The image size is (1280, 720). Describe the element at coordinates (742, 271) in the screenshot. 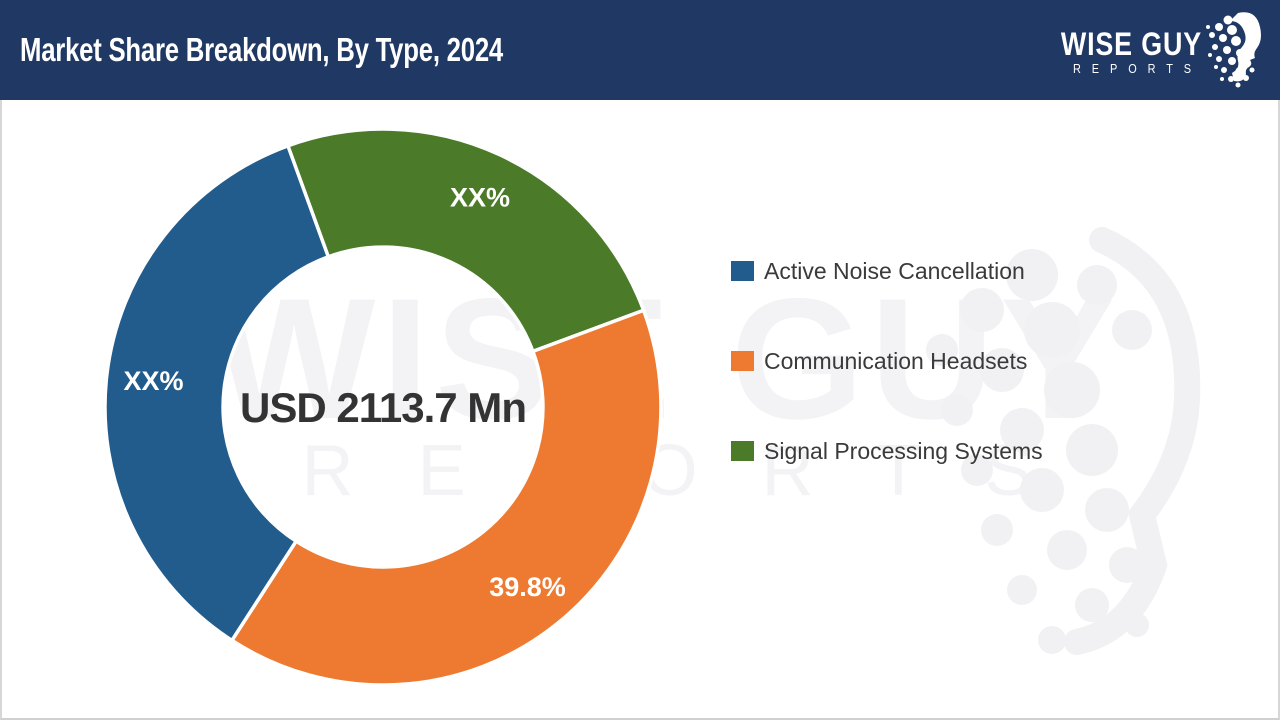

I see `legend-swatch-blue` at that location.